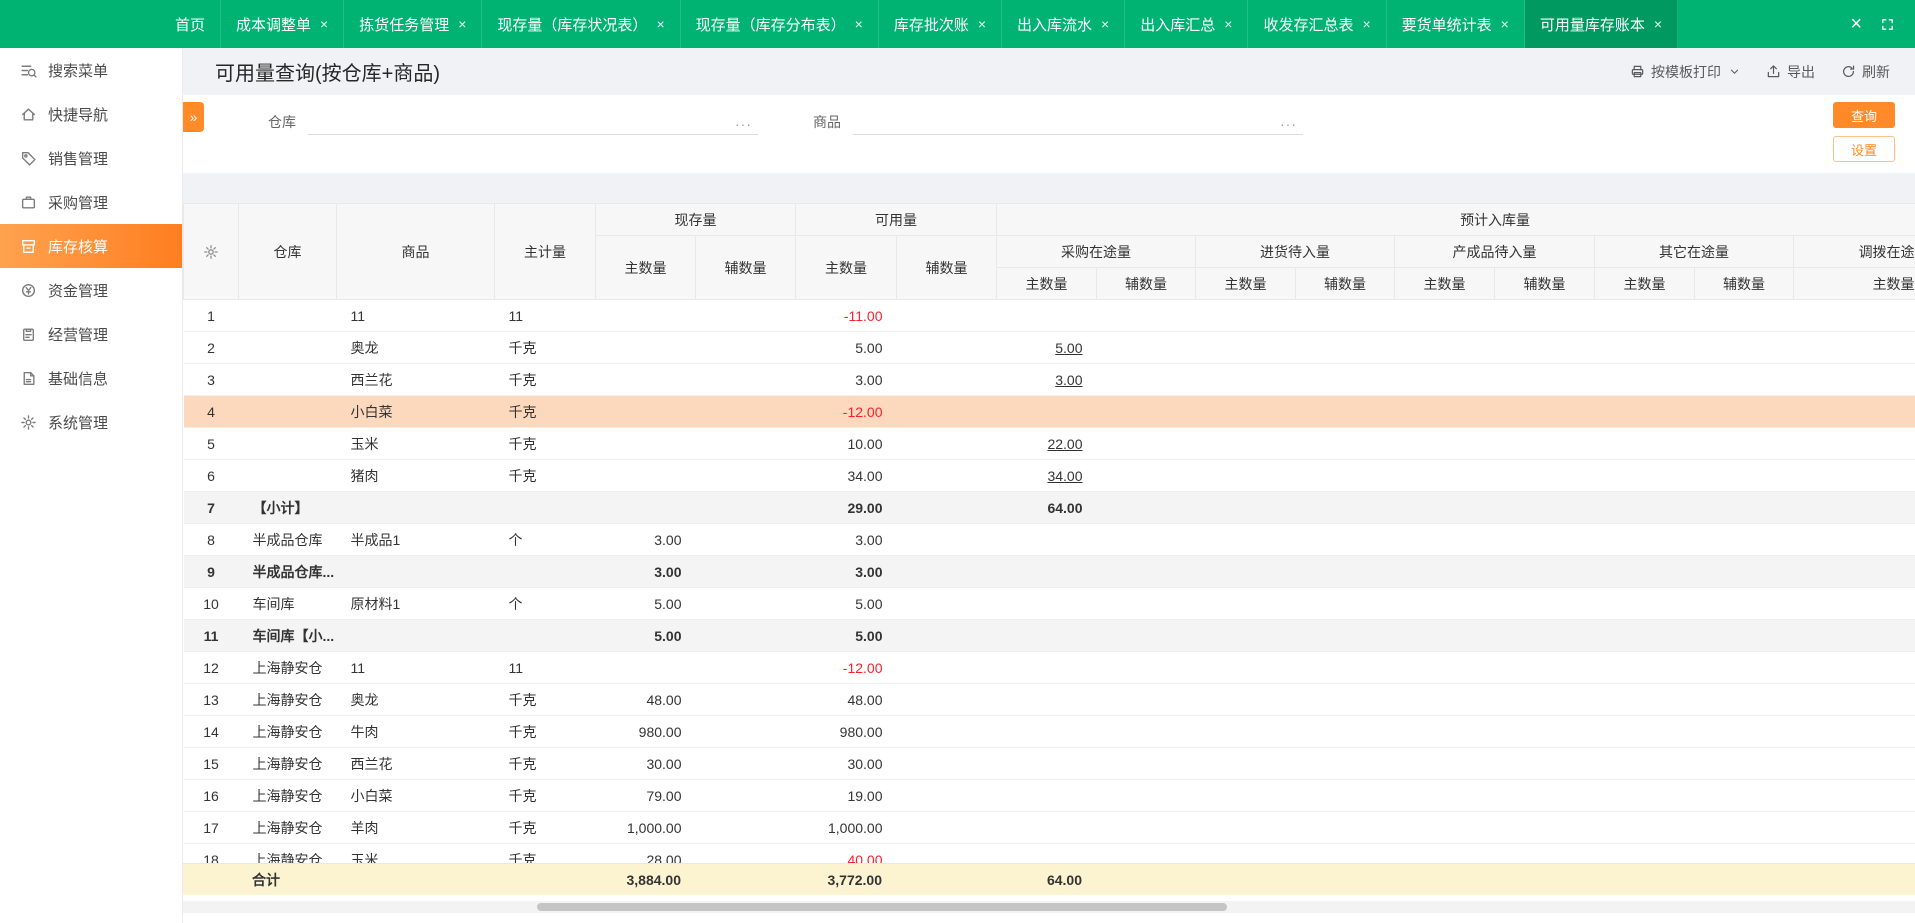 Image resolution: width=1915 pixels, height=923 pixels. Describe the element at coordinates (1078, 123) in the screenshot. I see `product-input: ···` at that location.